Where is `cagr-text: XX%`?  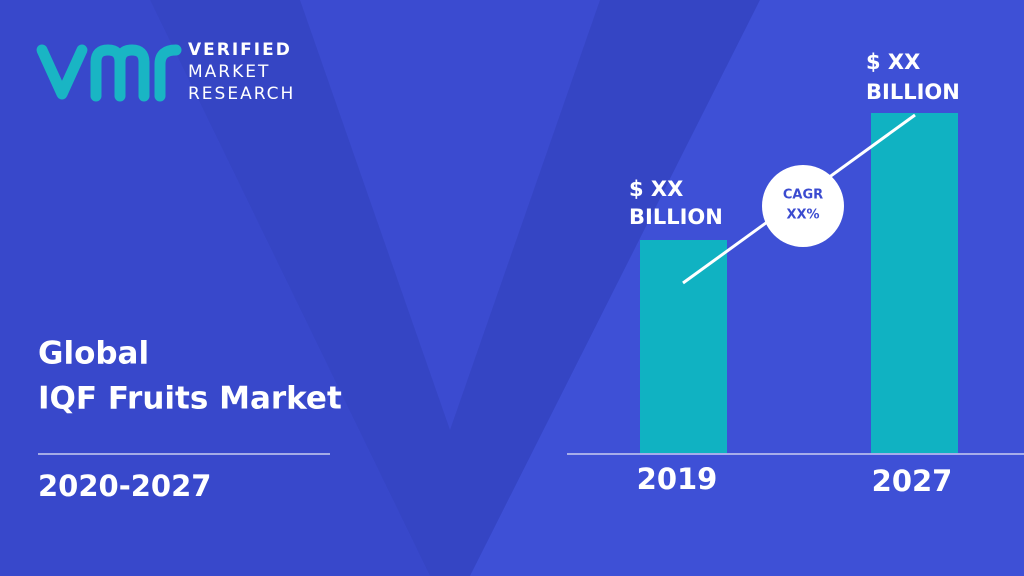
cagr-text: XX% is located at coordinates (802, 215).